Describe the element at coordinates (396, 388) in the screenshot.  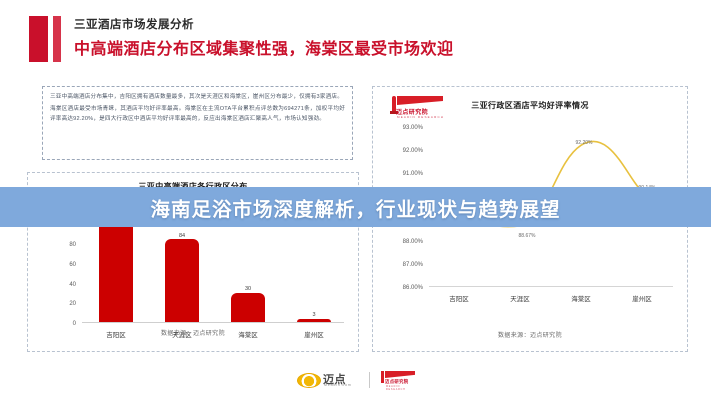
I see `footer-logo-pinyin: MEADIN RESEARCH` at that location.